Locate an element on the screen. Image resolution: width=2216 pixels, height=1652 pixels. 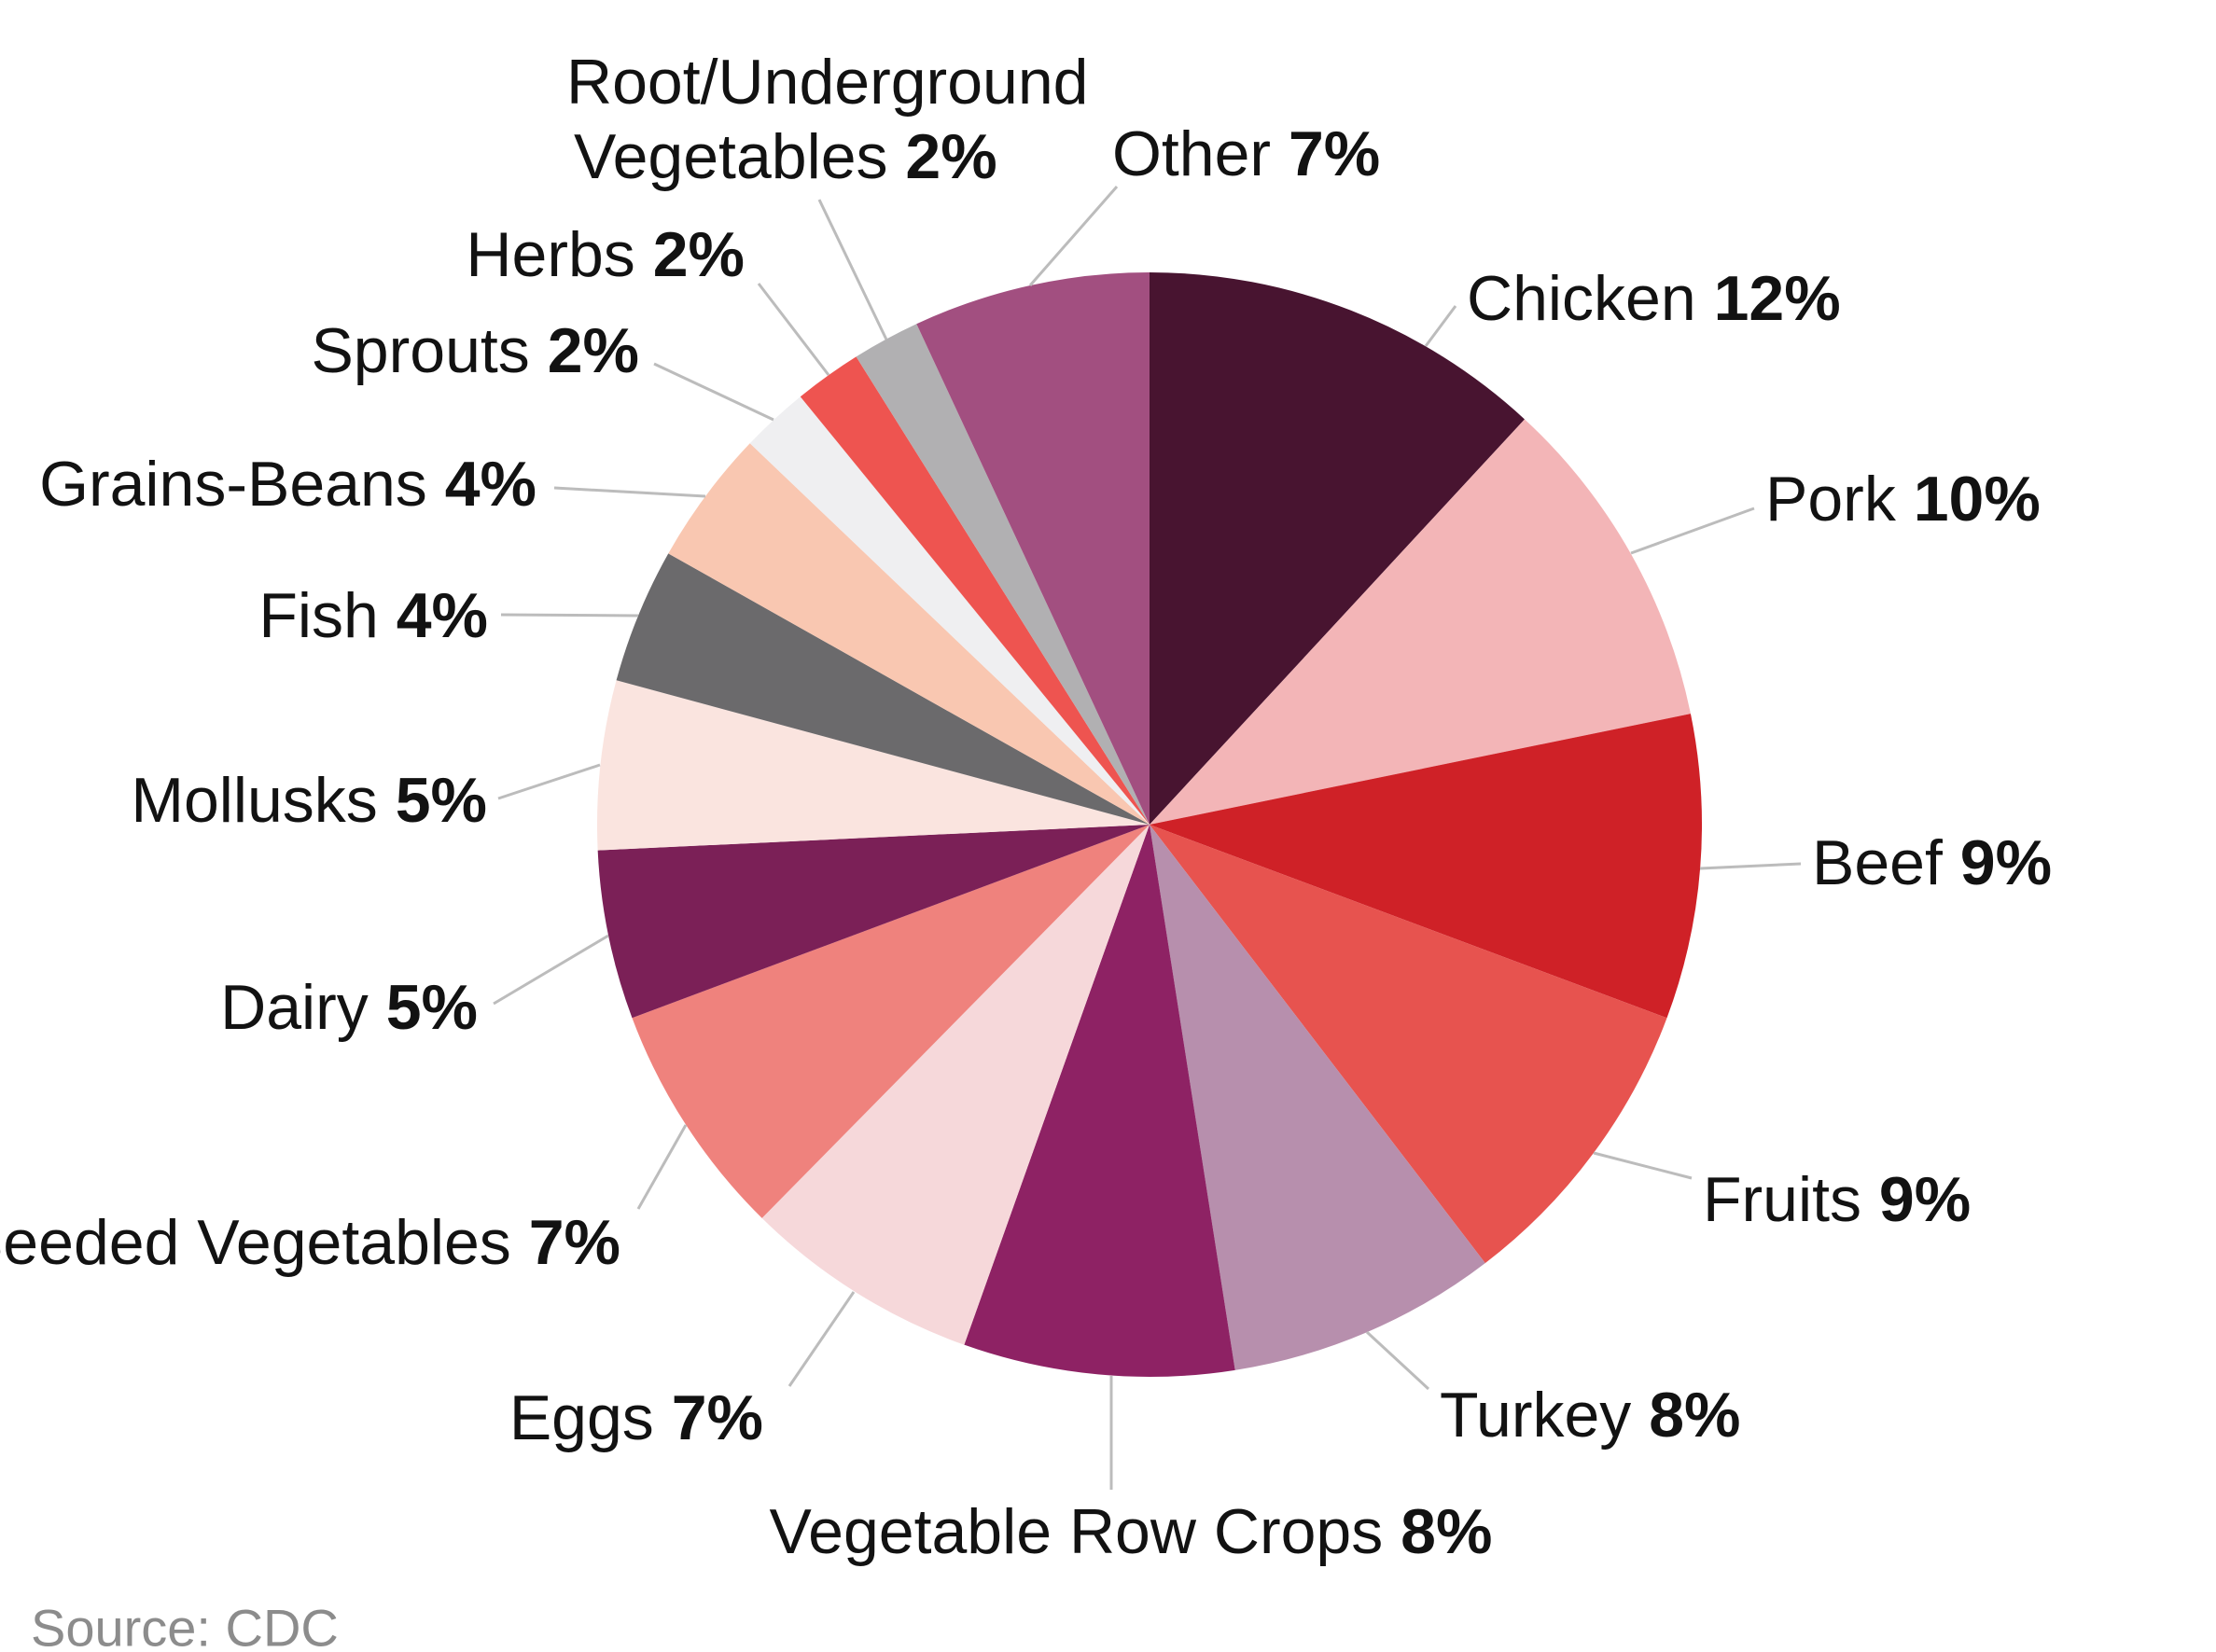
label-chicken: Chicken 12% is located at coordinates (1654, 299).